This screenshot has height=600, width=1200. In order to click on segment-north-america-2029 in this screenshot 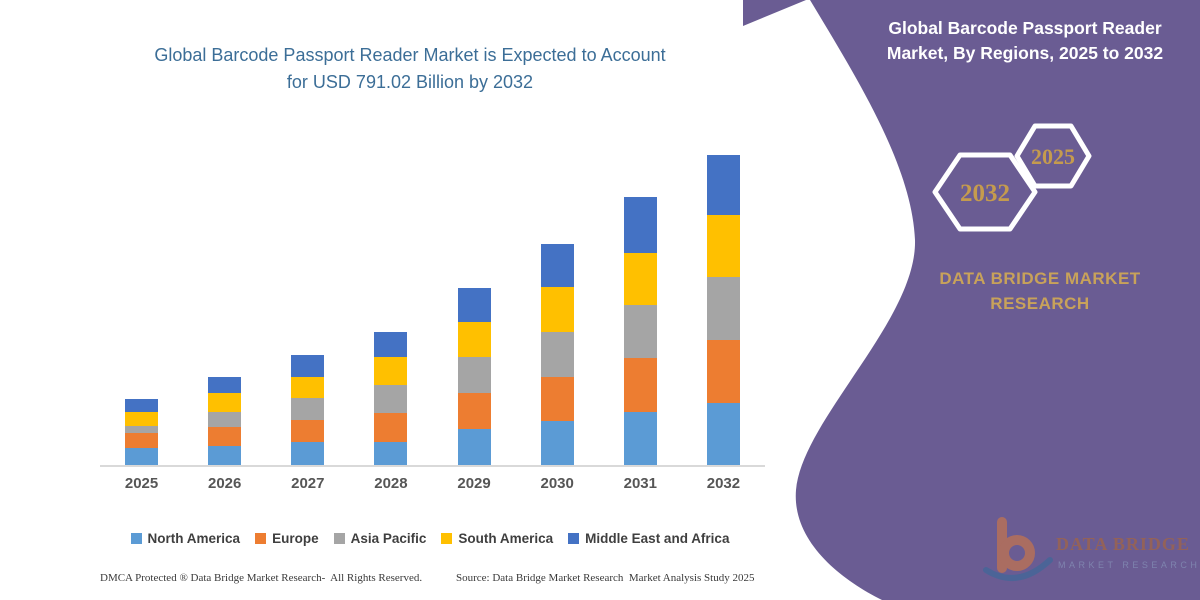, I will do `click(474, 447)`.